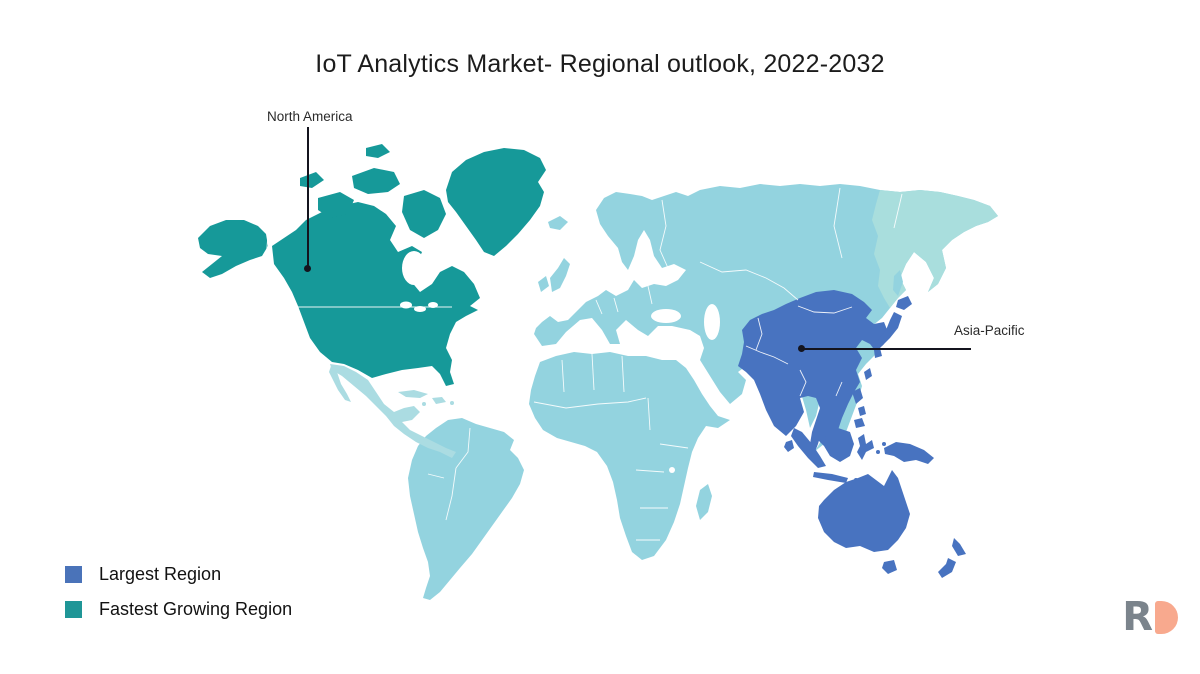 This screenshot has width=1200, height=674. What do you see at coordinates (989, 330) in the screenshot?
I see `annotation-label-asia-pacific: Asia-Pacific` at bounding box center [989, 330].